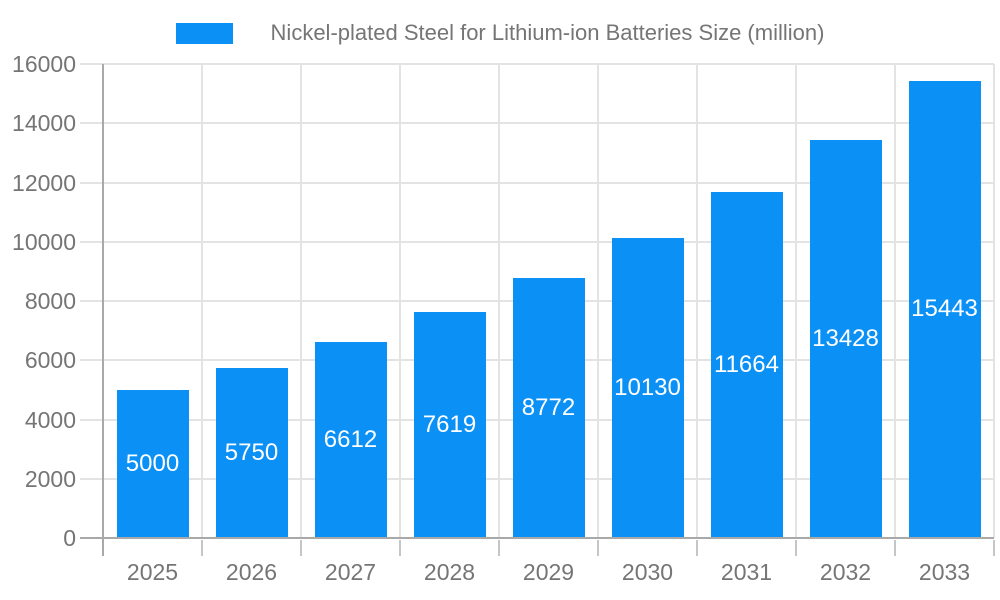  I want to click on bar-value-label: 6612, so click(350, 440).